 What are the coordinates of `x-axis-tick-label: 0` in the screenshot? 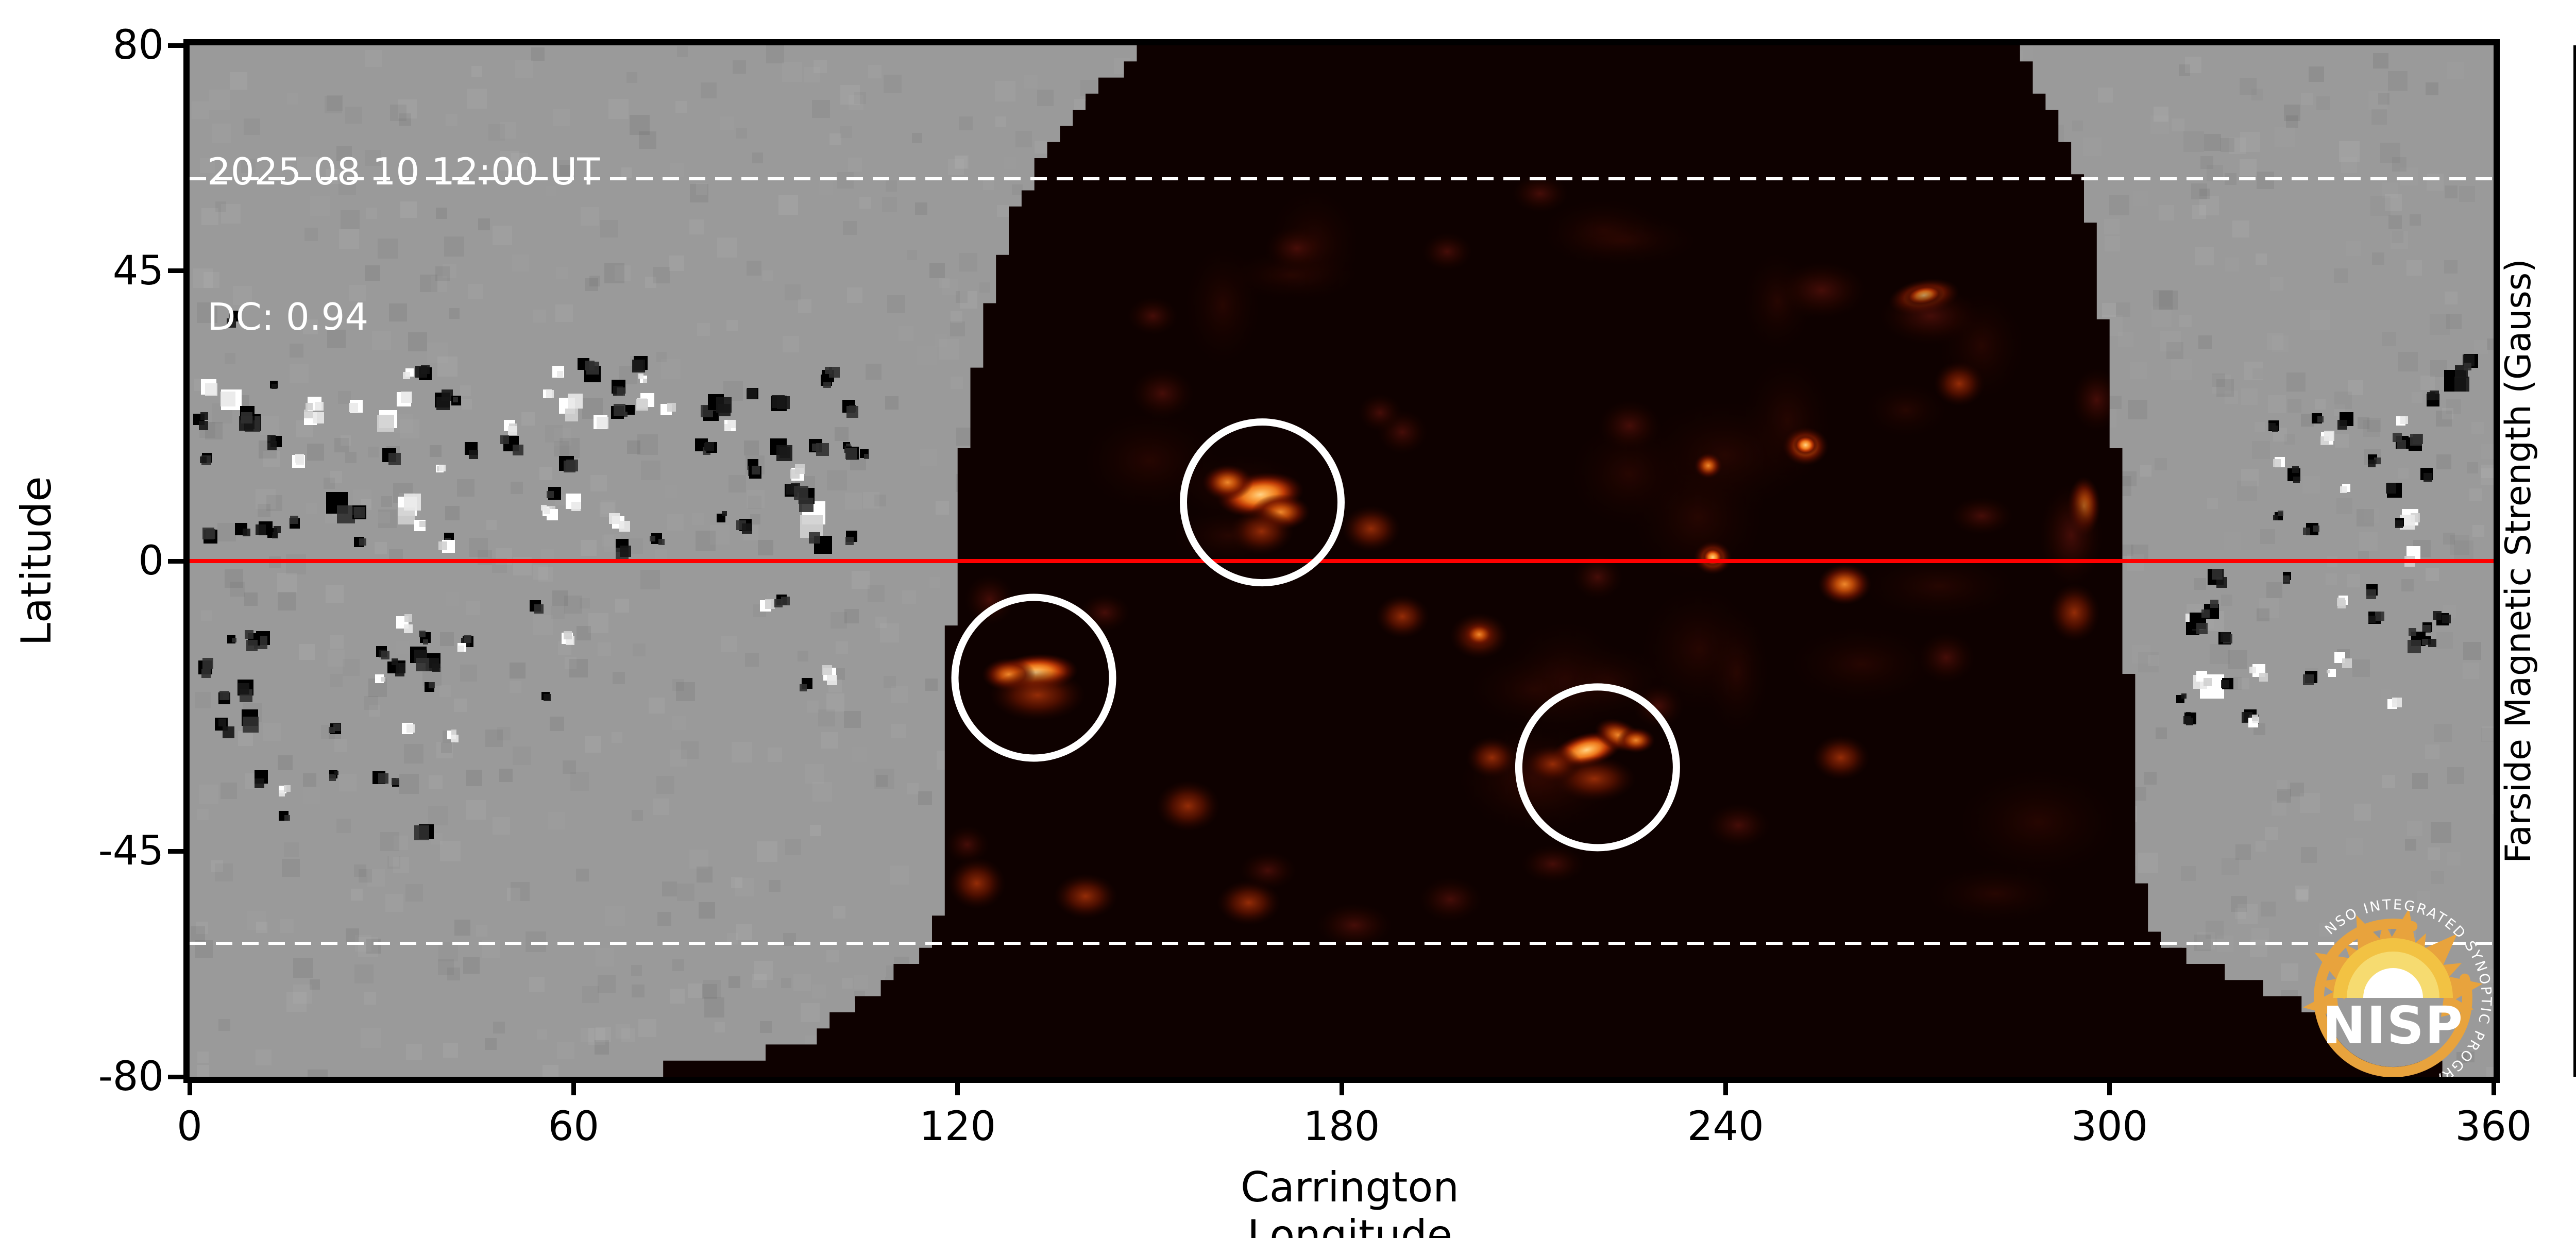 It's located at (189, 1127).